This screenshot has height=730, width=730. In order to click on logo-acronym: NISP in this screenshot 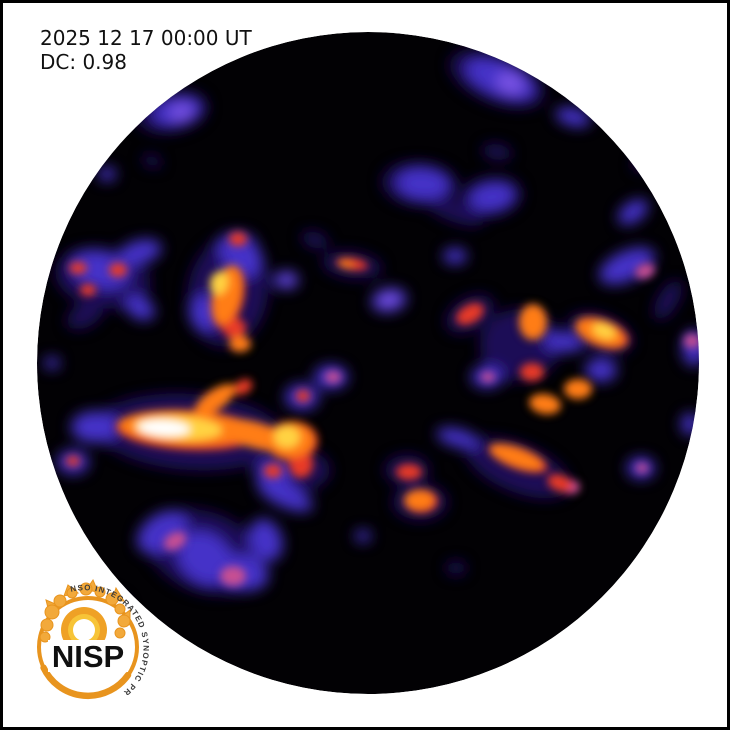, I will do `click(88, 656)`.